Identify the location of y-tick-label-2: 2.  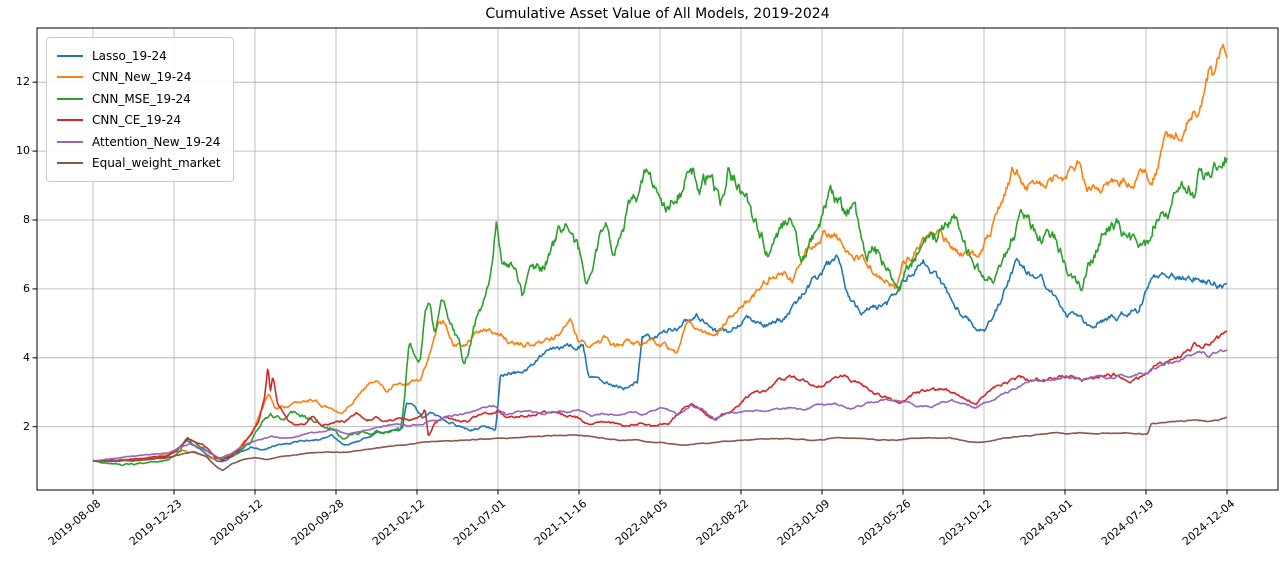
(26, 426).